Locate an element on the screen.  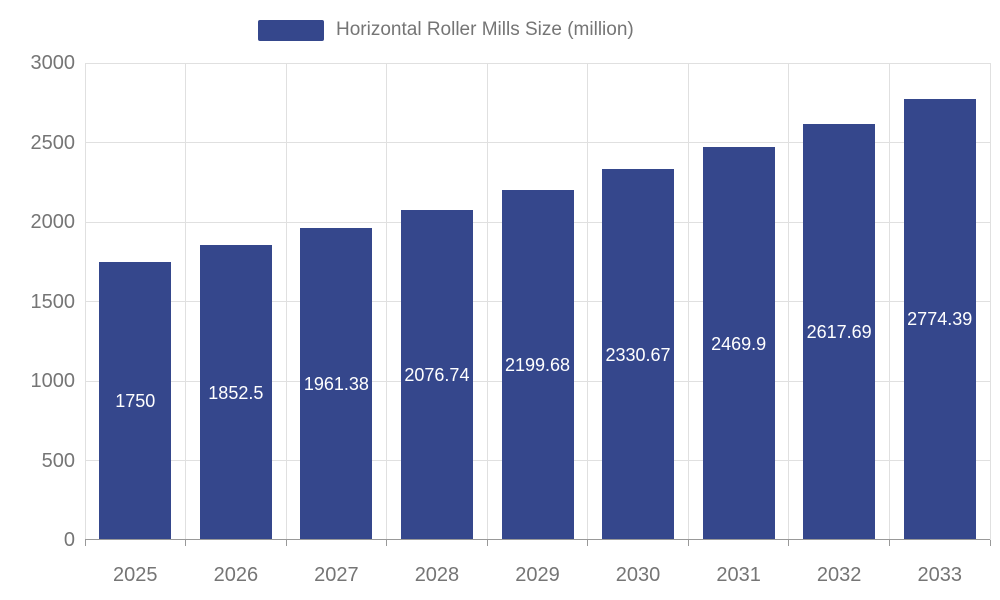
x-axis-tick-label: 2033 is located at coordinates (939, 575).